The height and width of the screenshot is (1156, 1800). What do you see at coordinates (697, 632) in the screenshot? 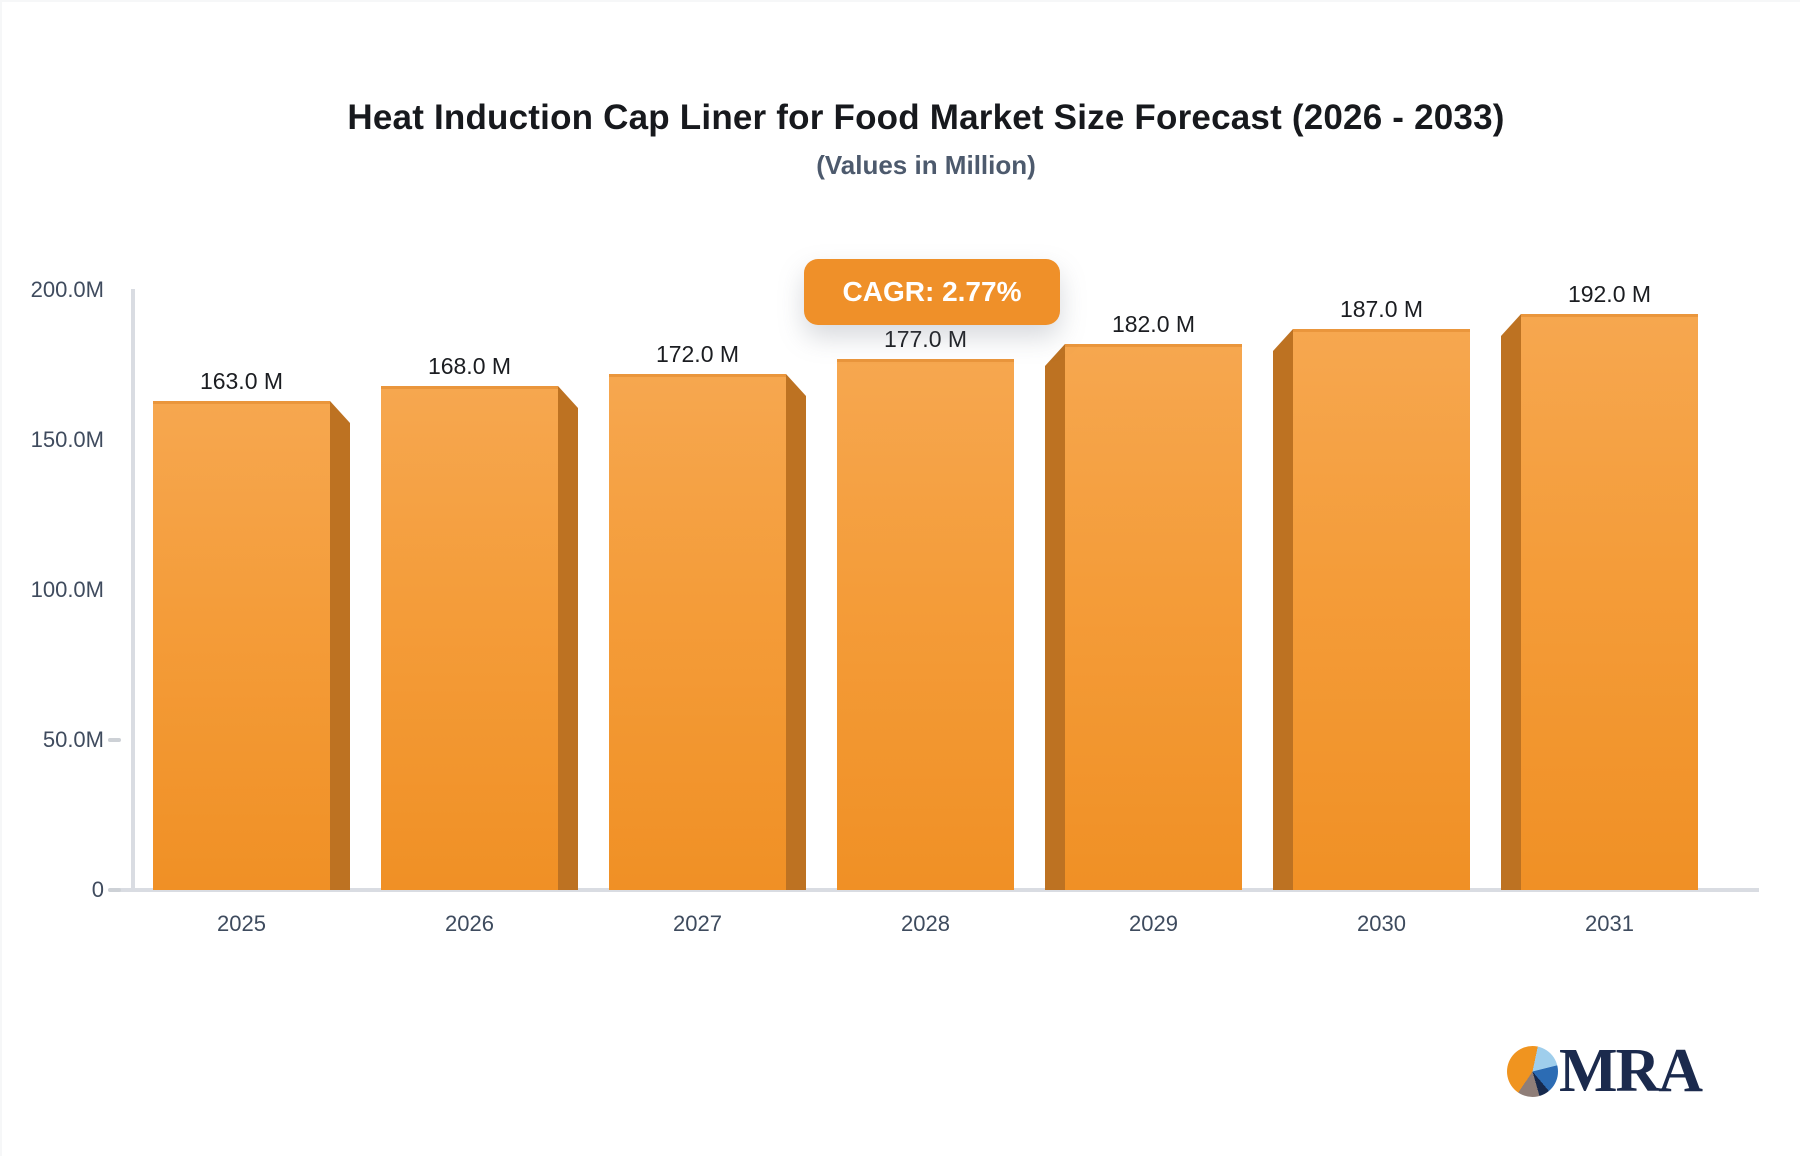
I see `bar-2027` at bounding box center [697, 632].